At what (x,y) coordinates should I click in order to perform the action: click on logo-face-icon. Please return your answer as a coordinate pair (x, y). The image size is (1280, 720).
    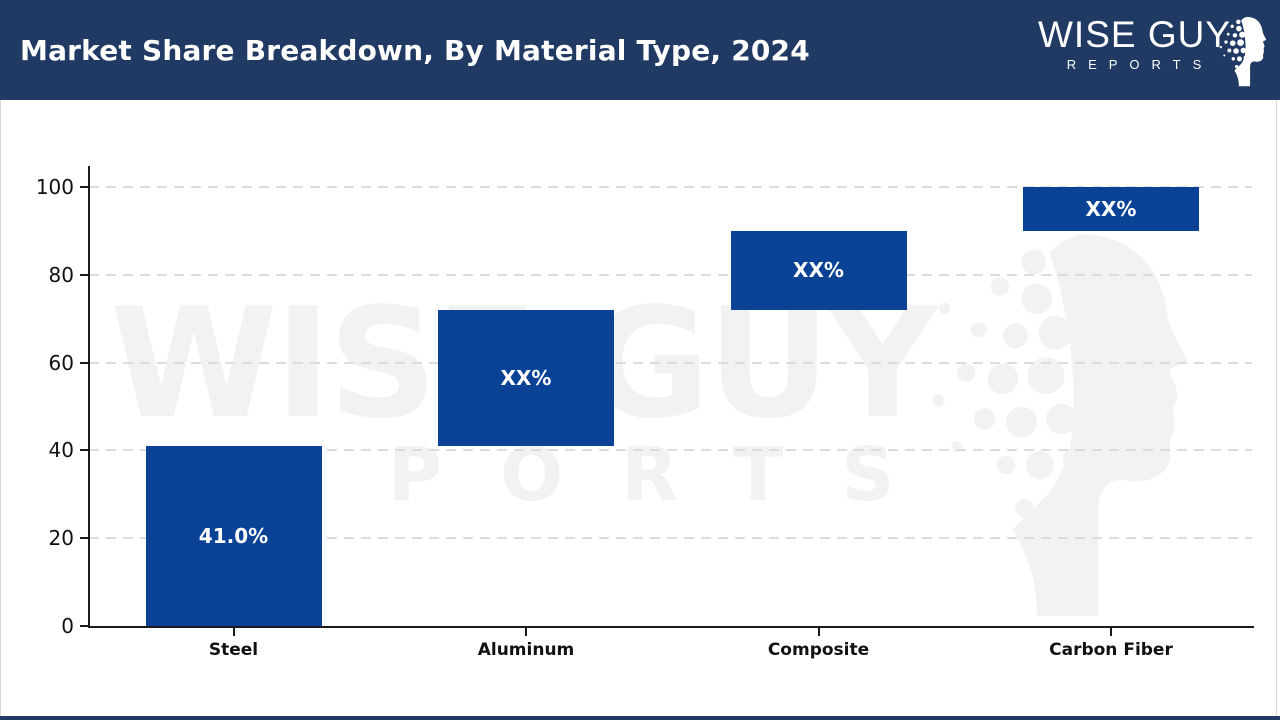
    Looking at the image, I should click on (1243, 51).